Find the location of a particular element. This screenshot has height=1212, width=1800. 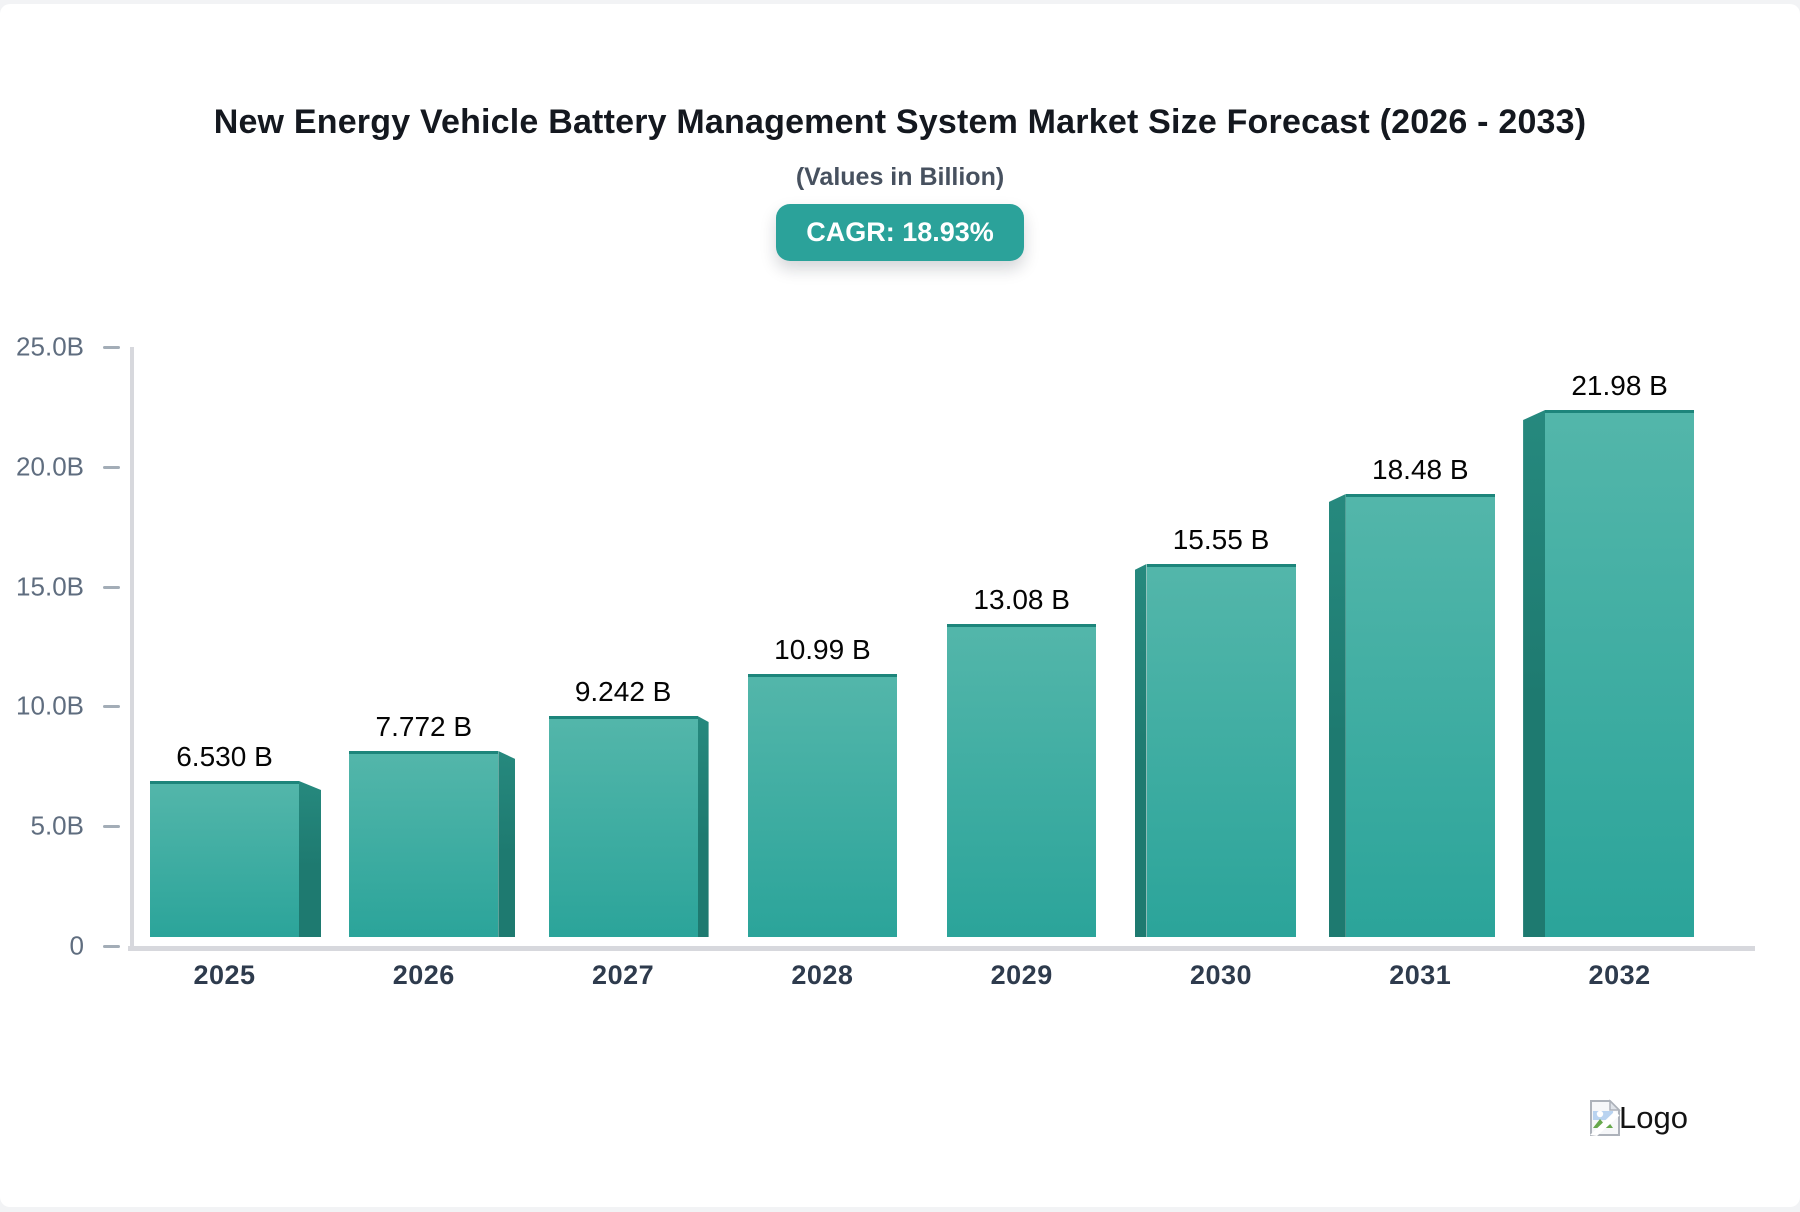

x-axis-label-2032: 2032 is located at coordinates (1619, 975).